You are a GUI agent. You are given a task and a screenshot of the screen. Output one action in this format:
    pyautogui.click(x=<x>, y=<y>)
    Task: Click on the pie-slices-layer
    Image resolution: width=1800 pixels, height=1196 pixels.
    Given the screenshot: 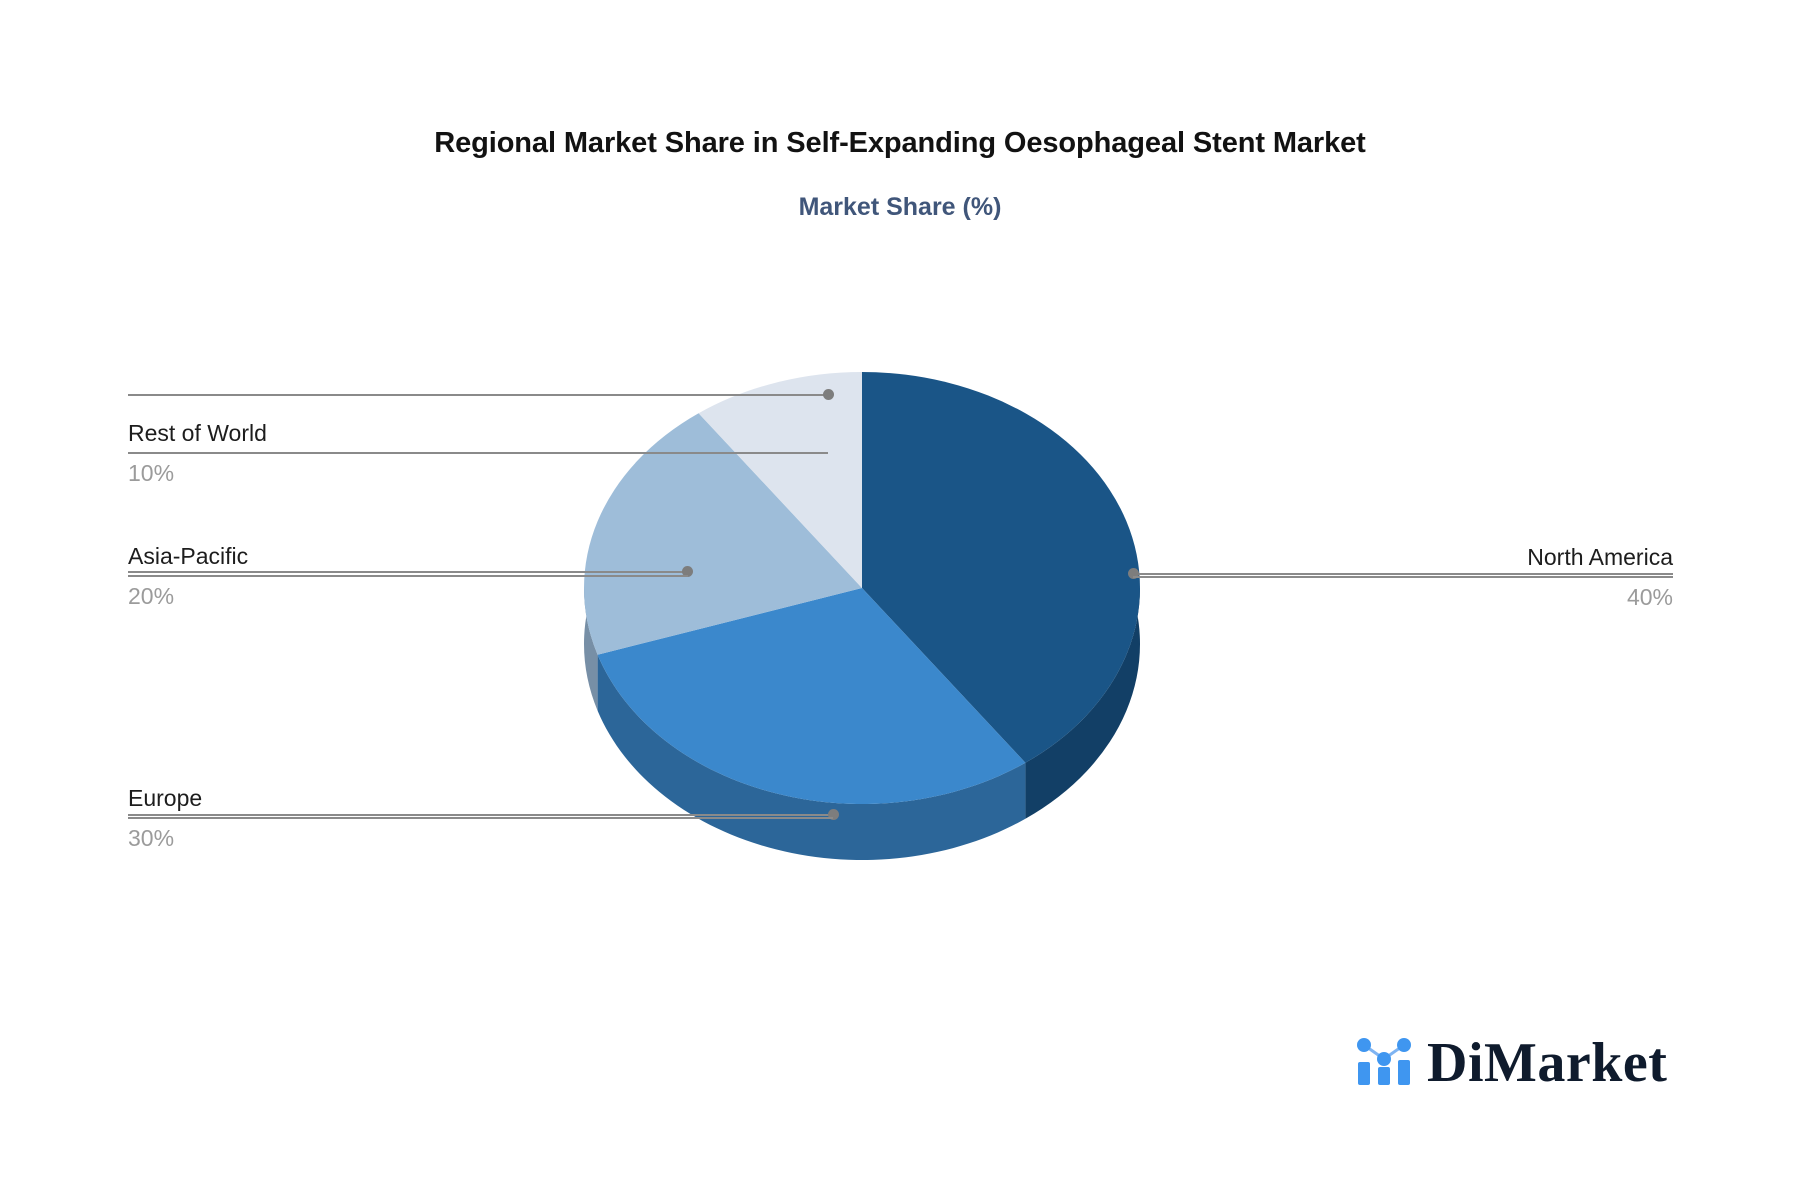 What is the action you would take?
    pyautogui.click(x=862, y=588)
    